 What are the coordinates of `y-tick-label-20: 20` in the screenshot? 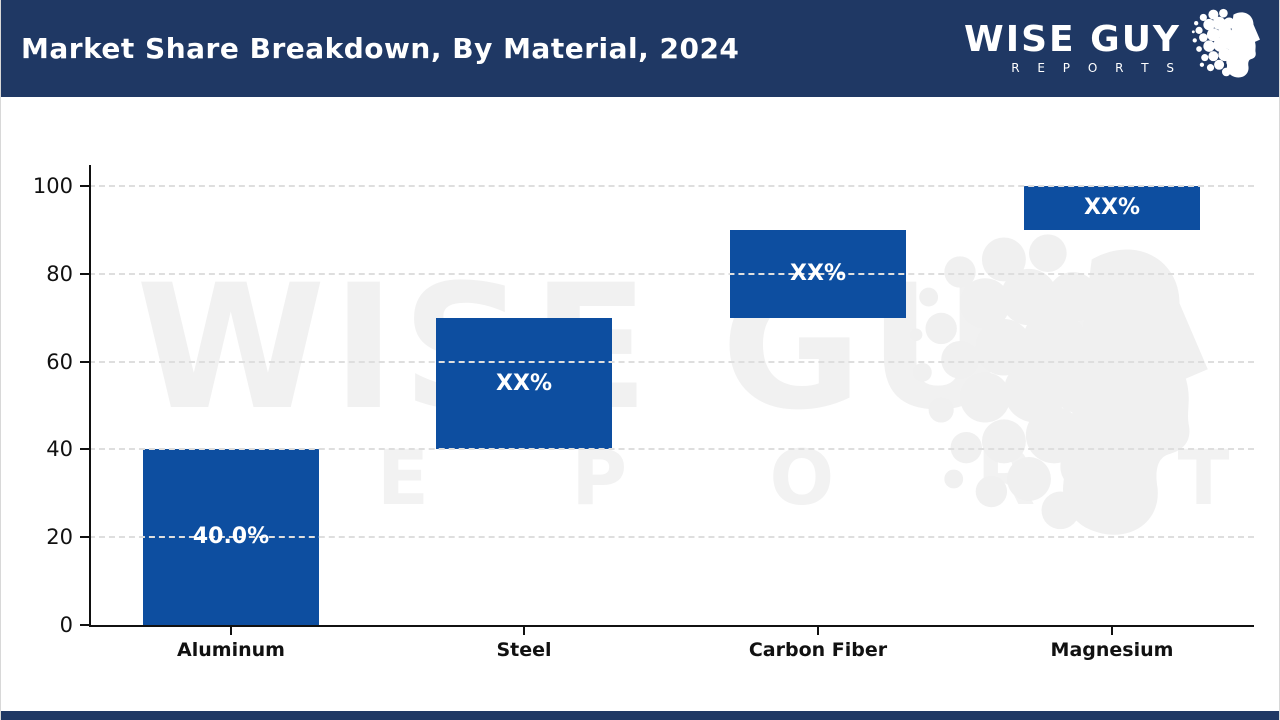 It's located at (59, 537).